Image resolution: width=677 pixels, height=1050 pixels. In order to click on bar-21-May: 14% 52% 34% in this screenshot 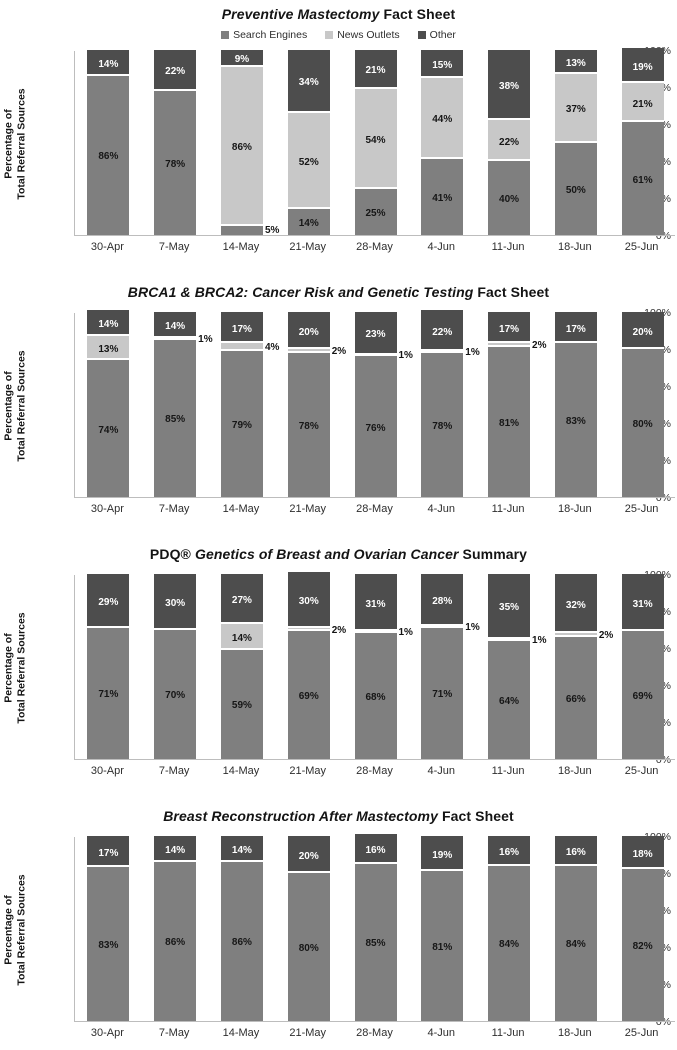, I will do `click(308, 142)`.